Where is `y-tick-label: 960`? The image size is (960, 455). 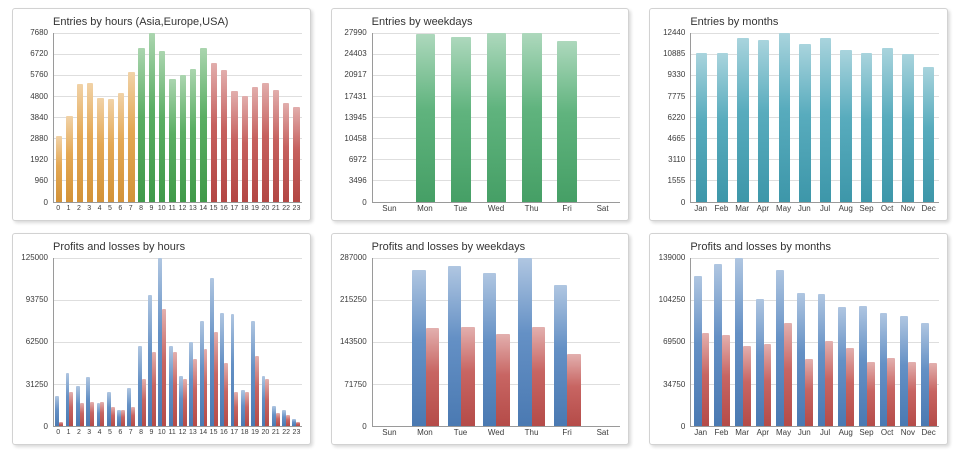
y-tick-label: 960 is located at coordinates (41, 181).